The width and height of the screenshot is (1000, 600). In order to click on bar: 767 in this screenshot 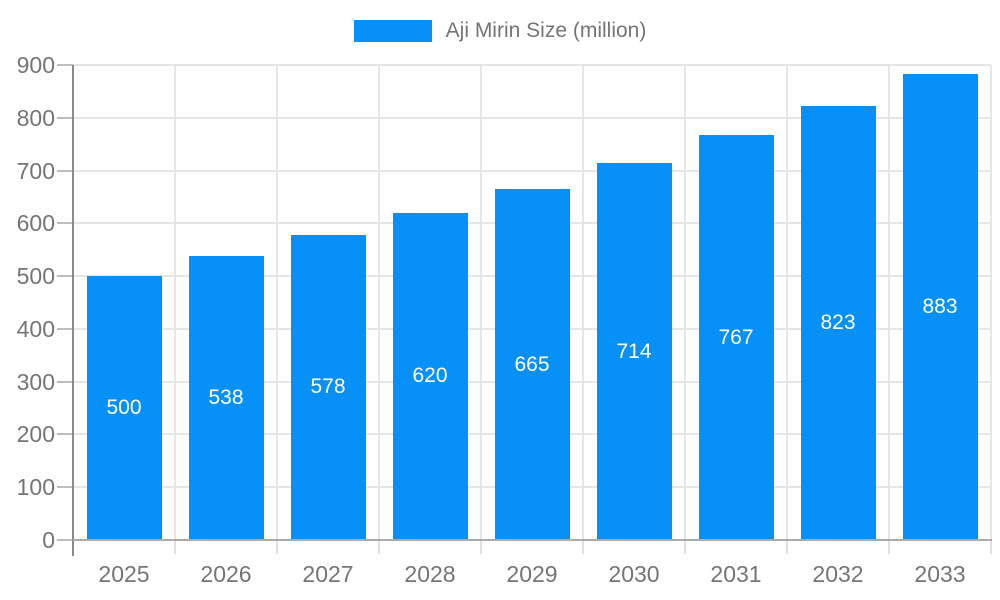, I will do `click(736, 337)`.